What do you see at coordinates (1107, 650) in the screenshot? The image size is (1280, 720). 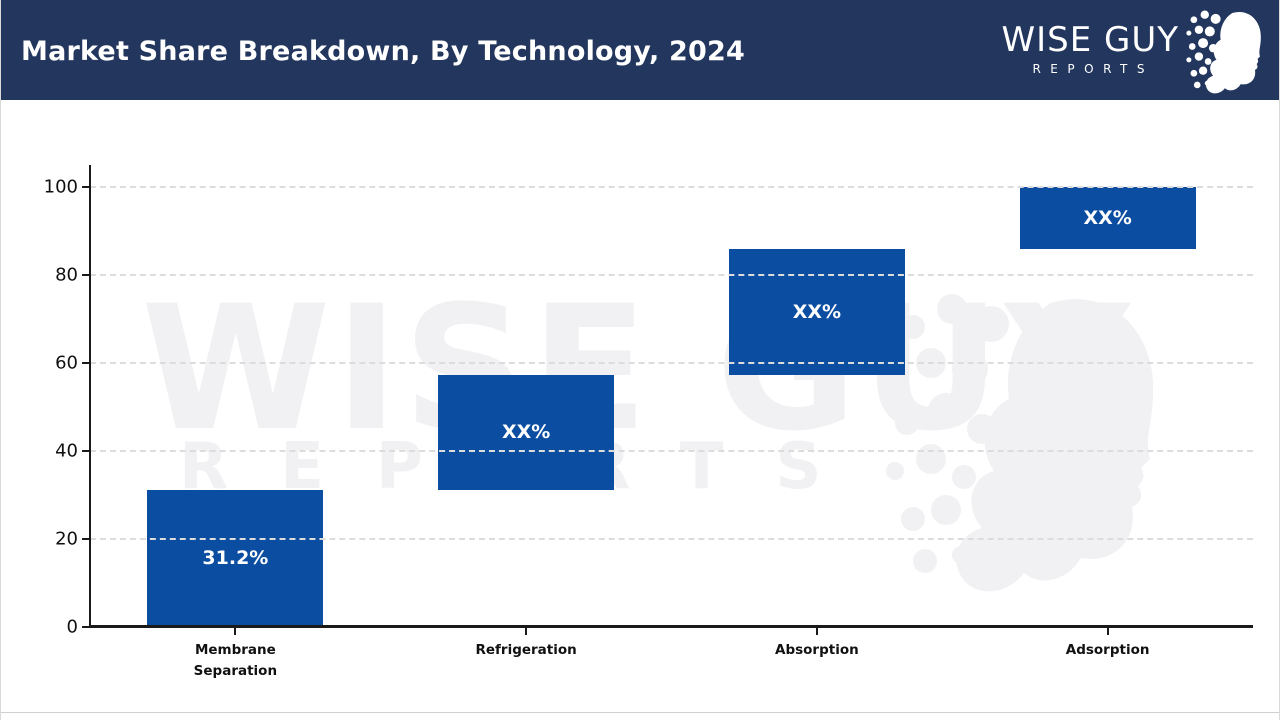 I see `x-axis-category-label: Adsorption` at bounding box center [1107, 650].